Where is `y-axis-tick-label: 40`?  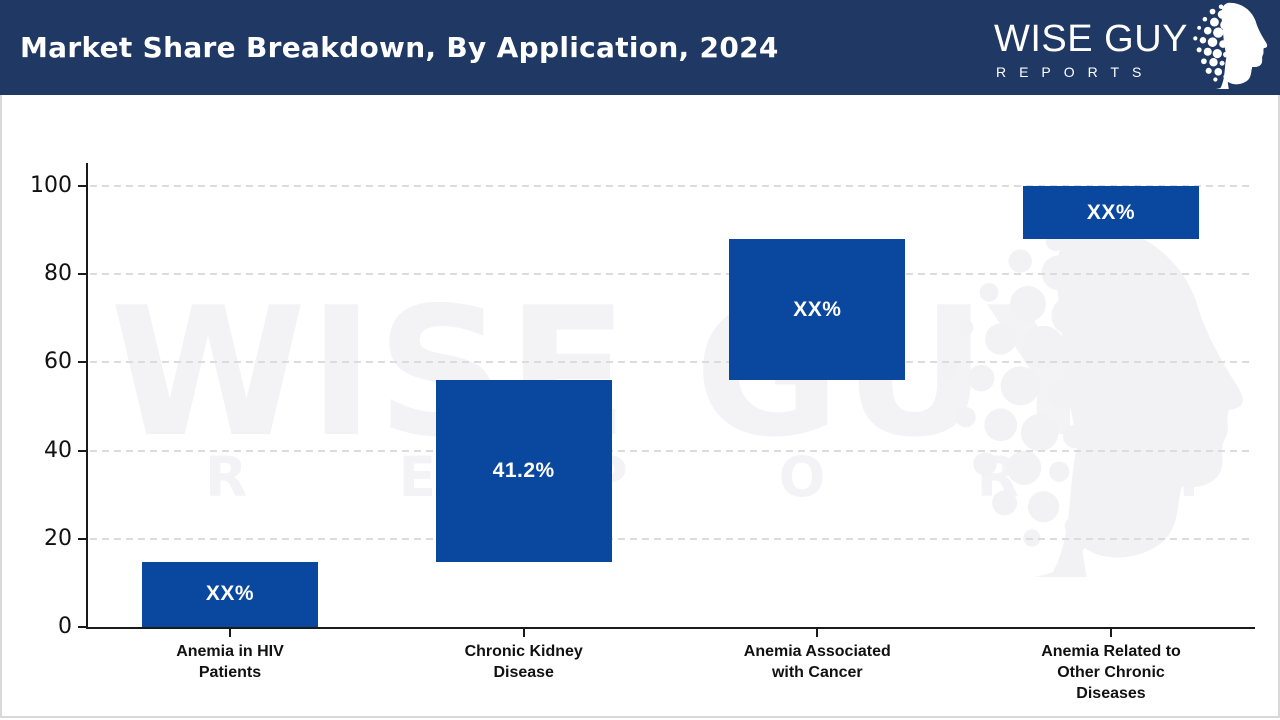 y-axis-tick-label: 40 is located at coordinates (58, 450).